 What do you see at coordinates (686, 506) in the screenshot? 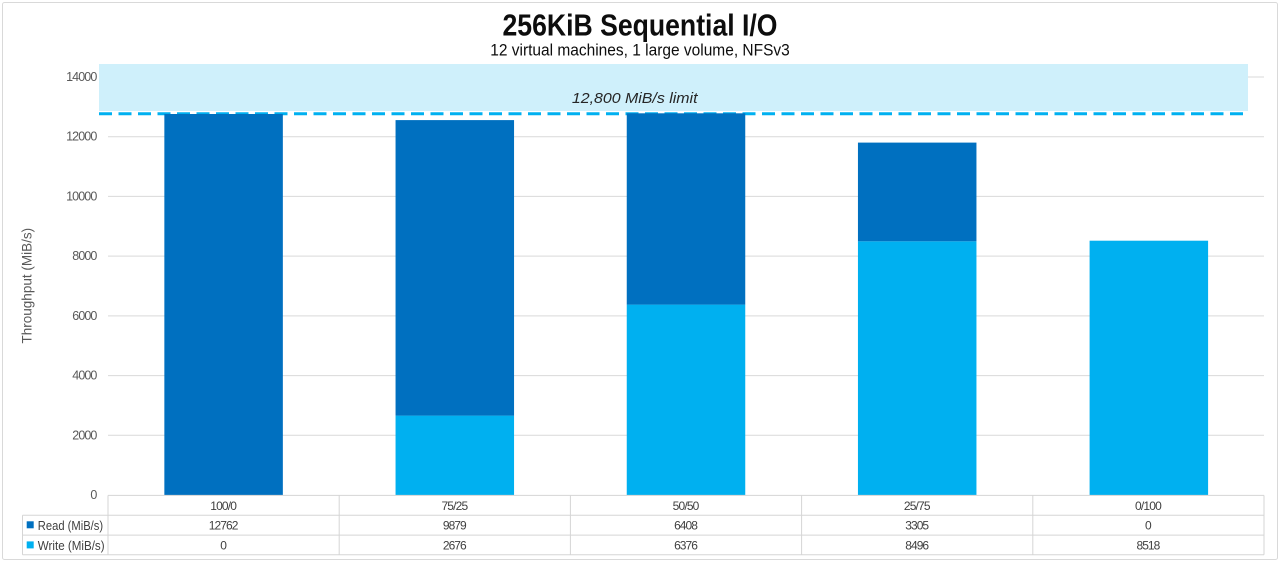
I see `svg-text: 50/50` at bounding box center [686, 506].